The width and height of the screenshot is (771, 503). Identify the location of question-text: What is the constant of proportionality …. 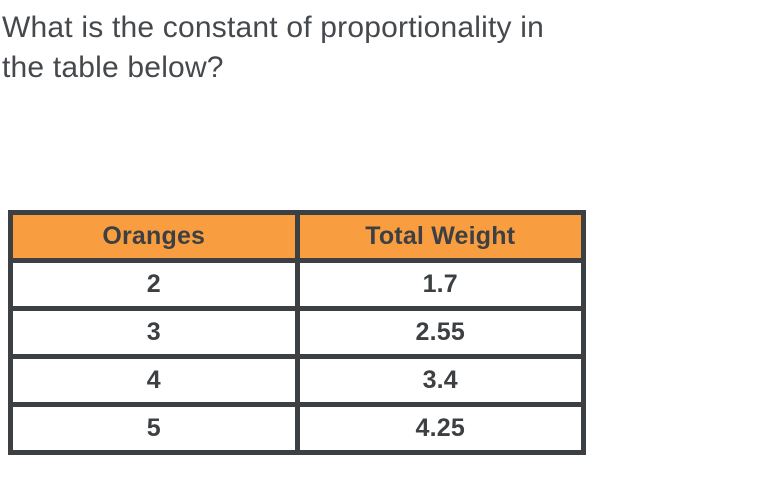
(273, 48).